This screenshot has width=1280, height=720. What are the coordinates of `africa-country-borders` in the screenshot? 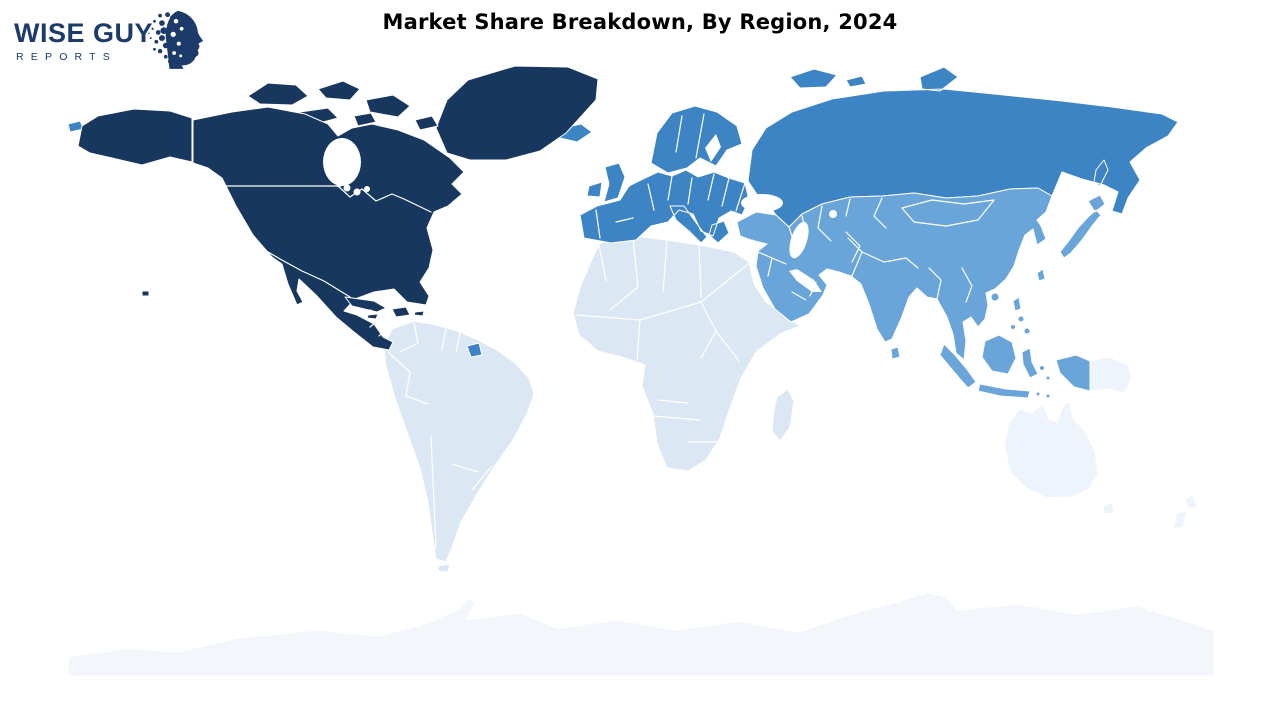 It's located at (662, 340).